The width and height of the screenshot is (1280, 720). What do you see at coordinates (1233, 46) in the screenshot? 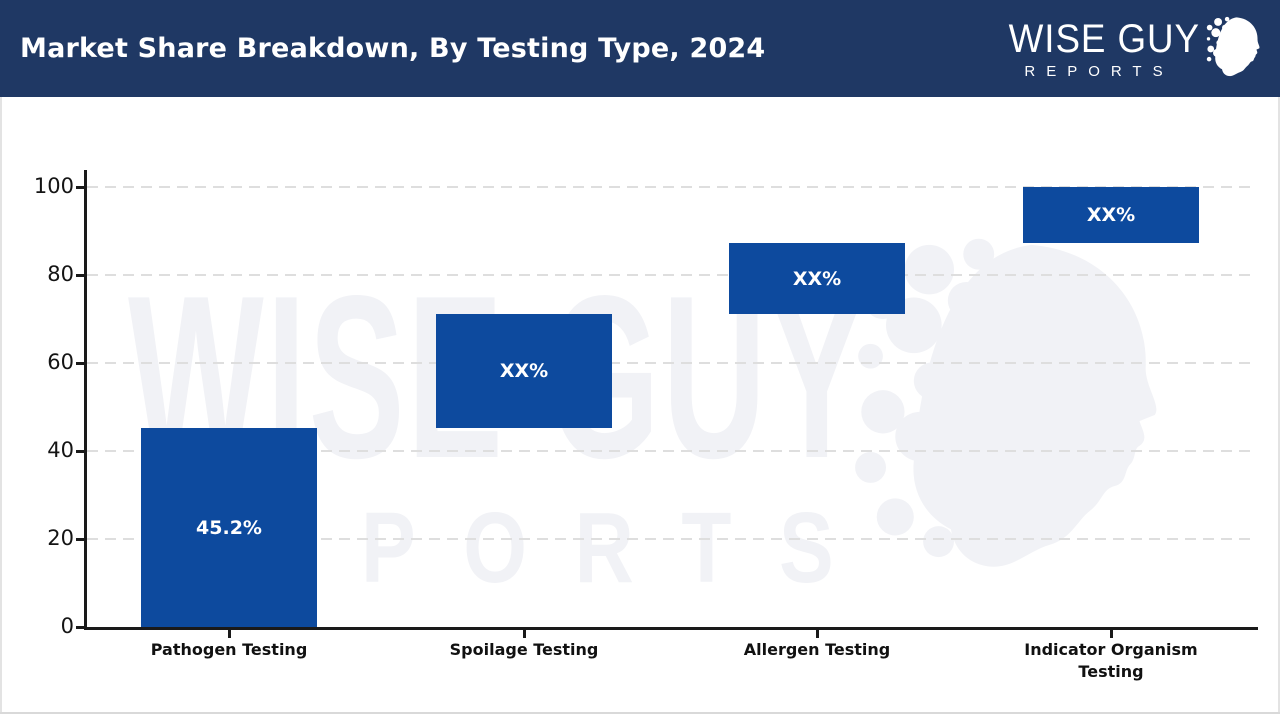
I see `logo-head-icon` at bounding box center [1233, 46].